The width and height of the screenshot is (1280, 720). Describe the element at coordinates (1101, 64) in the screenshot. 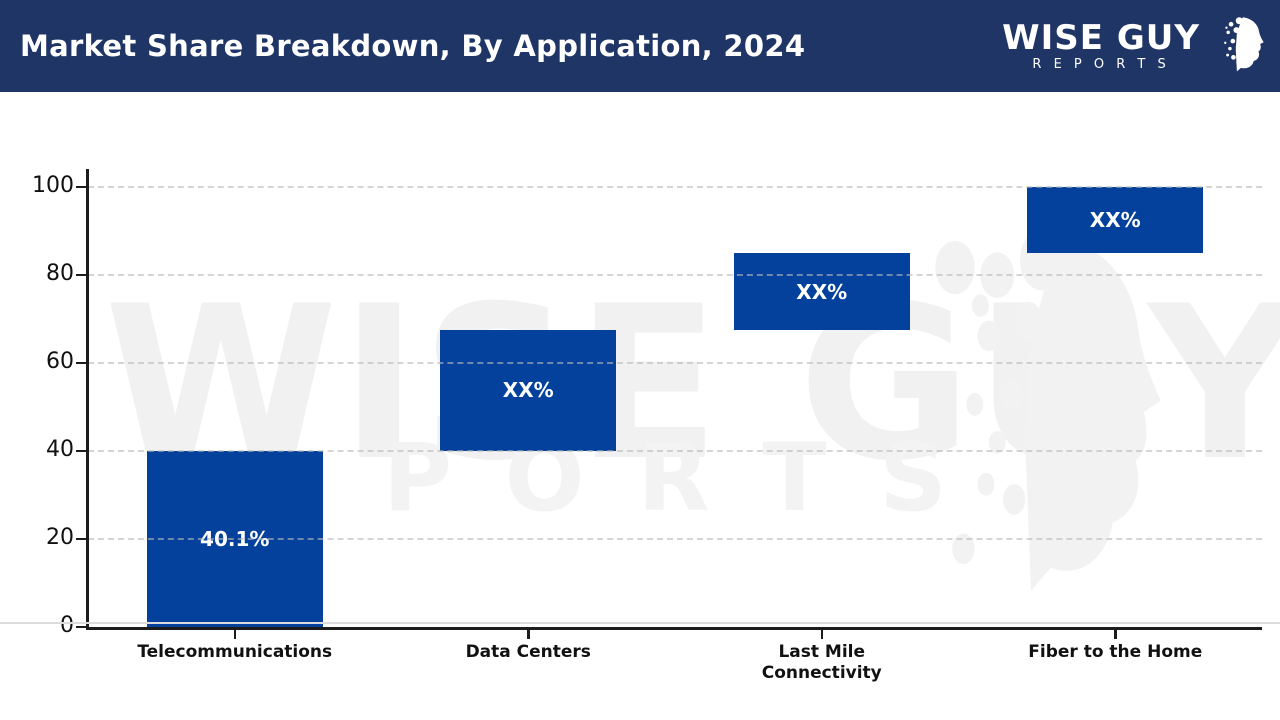

I see `logo-subtitle: R E P O R T S` at that location.